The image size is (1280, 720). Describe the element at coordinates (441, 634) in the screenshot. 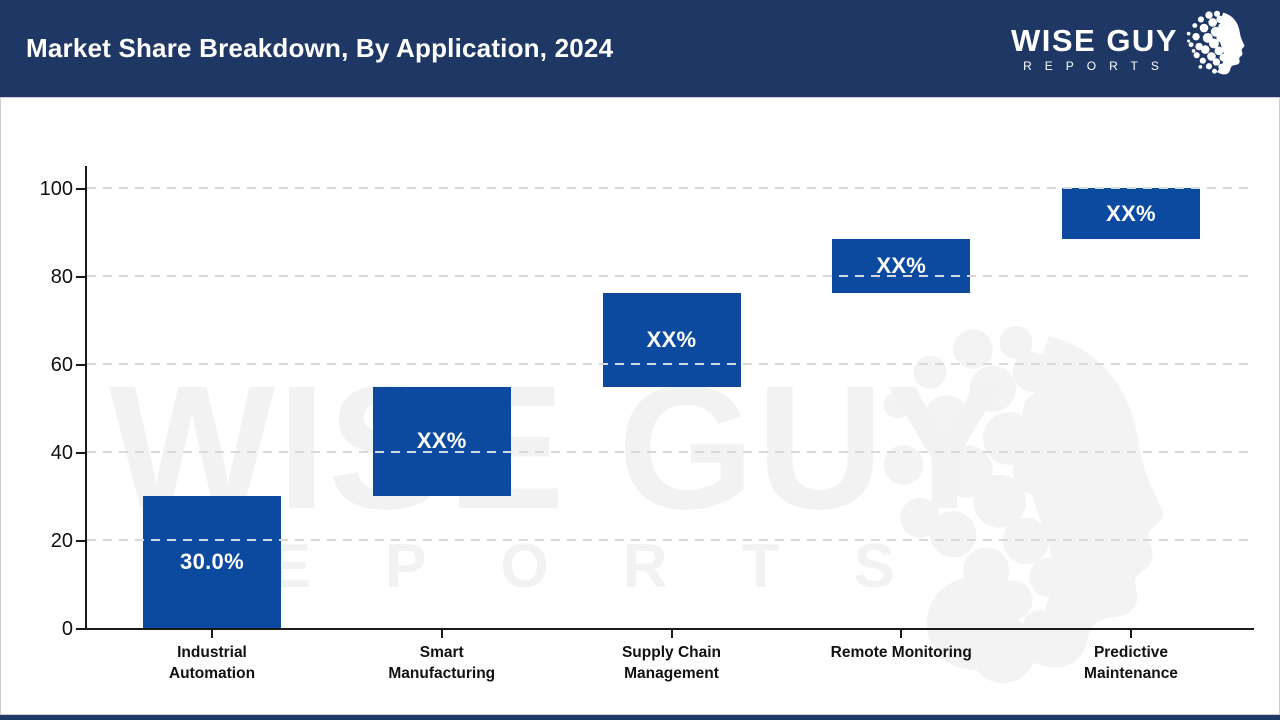

I see `x-tick-smart-manufacturing` at that location.